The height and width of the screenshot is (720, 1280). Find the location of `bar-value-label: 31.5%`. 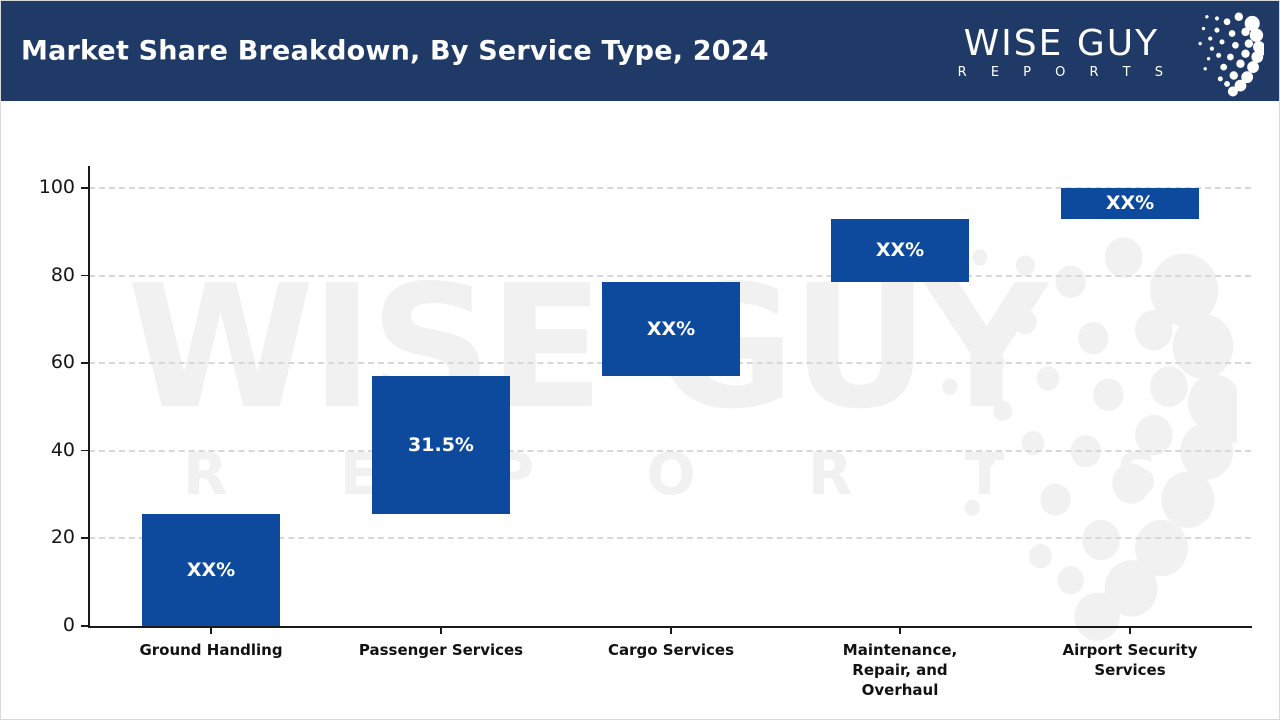

bar-value-label: 31.5% is located at coordinates (441, 445).